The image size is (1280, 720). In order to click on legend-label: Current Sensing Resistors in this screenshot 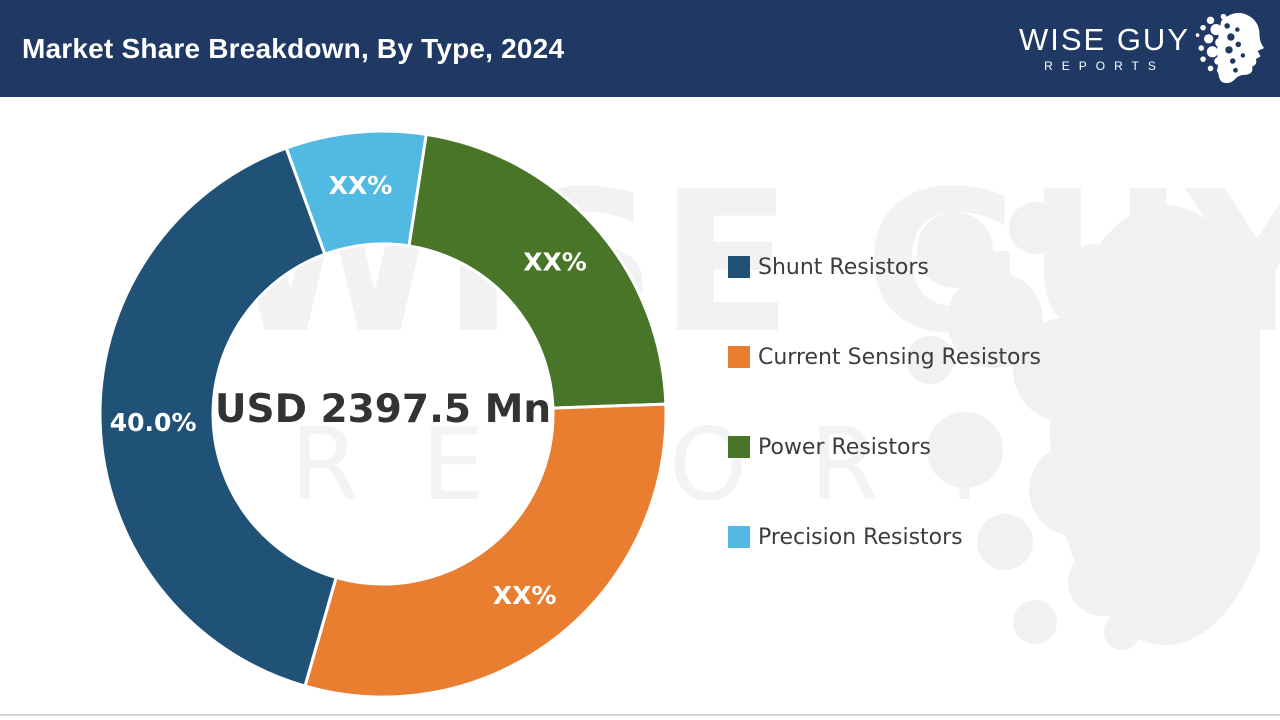, I will do `click(900, 357)`.